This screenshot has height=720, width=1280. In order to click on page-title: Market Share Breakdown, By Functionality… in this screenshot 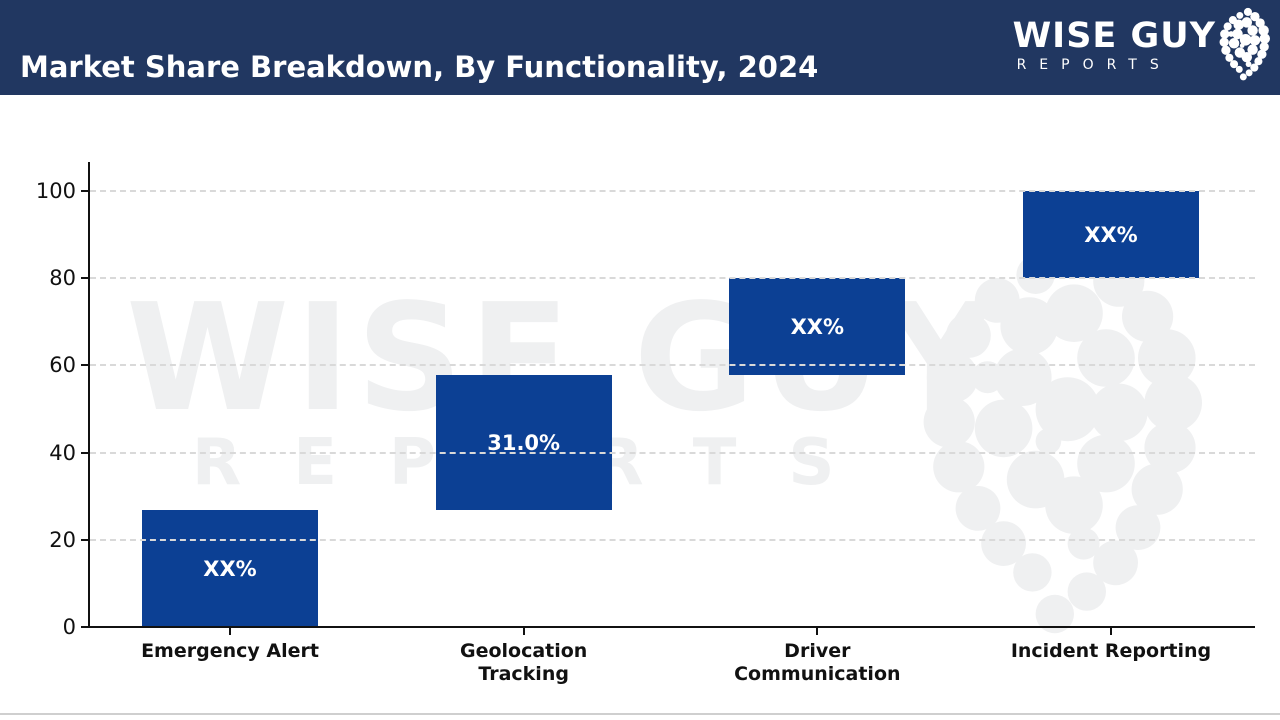, I will do `click(419, 67)`.